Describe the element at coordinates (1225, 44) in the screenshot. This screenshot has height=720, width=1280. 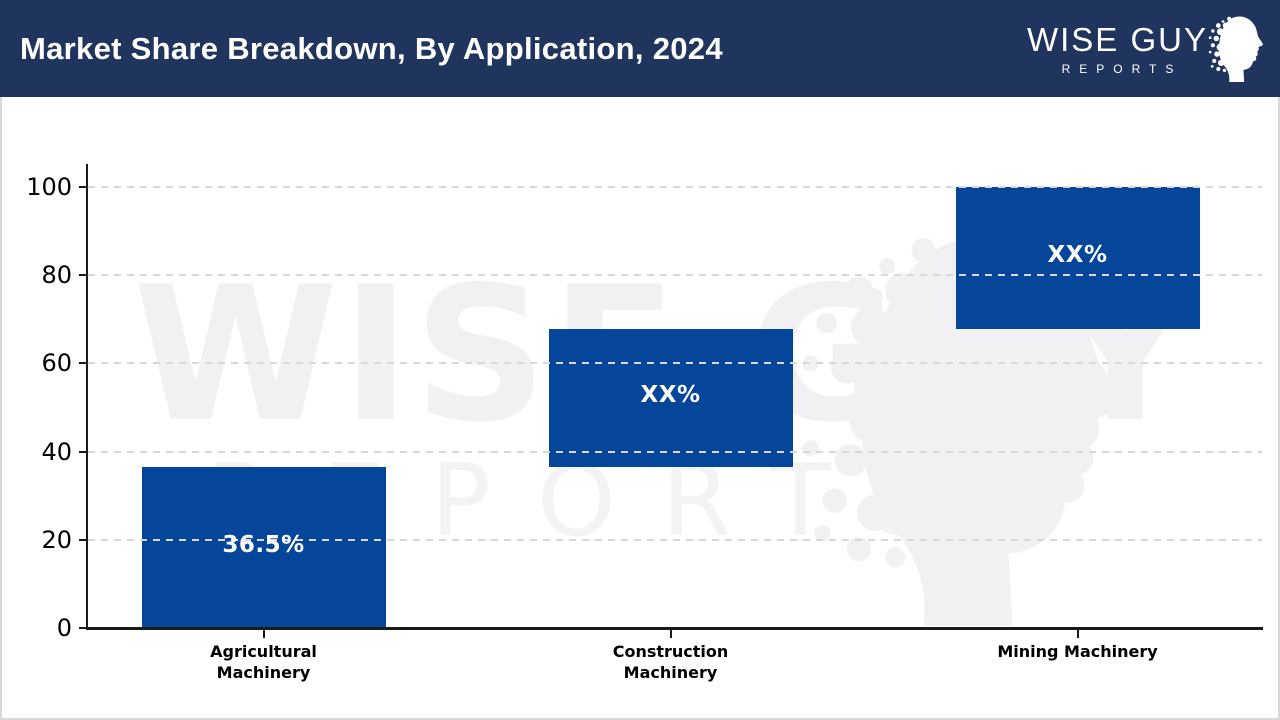
I see `logo-head-dots` at that location.